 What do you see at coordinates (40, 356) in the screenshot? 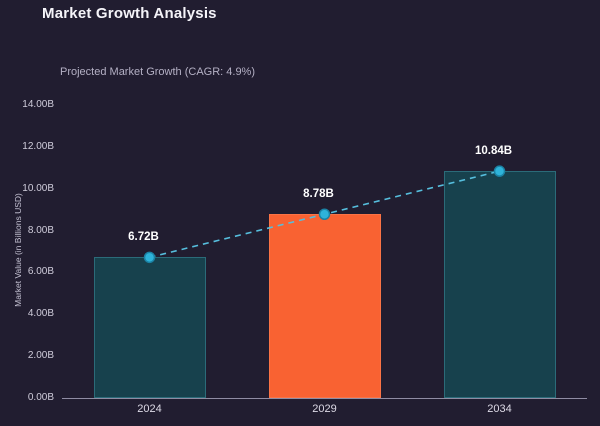
I see `y-tick-label: 2.00B` at bounding box center [40, 356].